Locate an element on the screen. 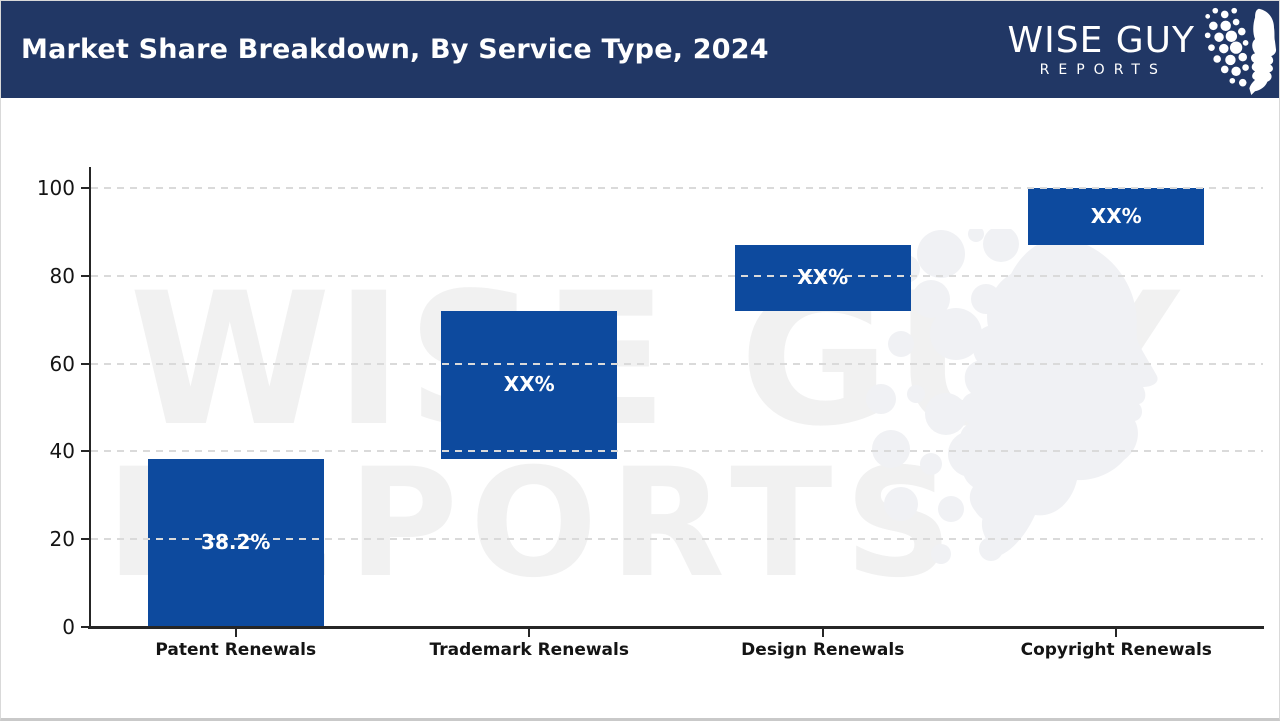 The width and height of the screenshot is (1280, 721). bar-copyright-renewals is located at coordinates (1116, 217).